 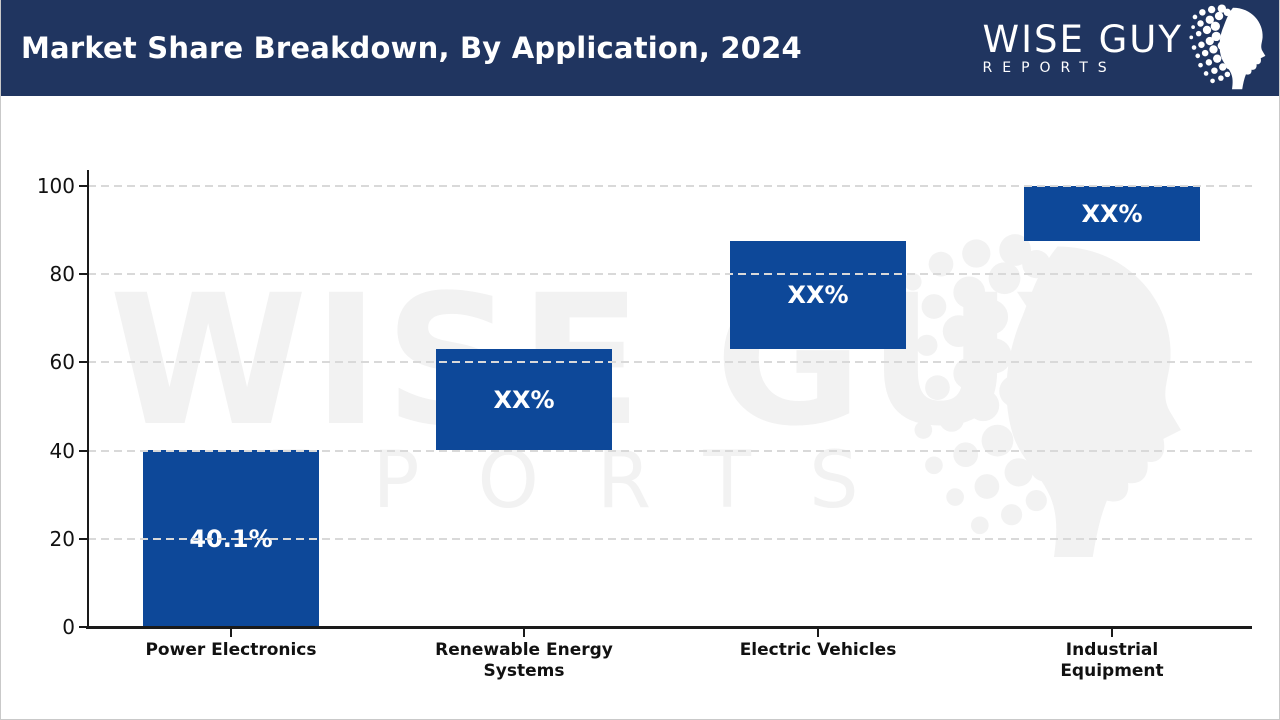 What do you see at coordinates (818, 650) in the screenshot?
I see `x-axis-category-label: Electric Vehicles` at bounding box center [818, 650].